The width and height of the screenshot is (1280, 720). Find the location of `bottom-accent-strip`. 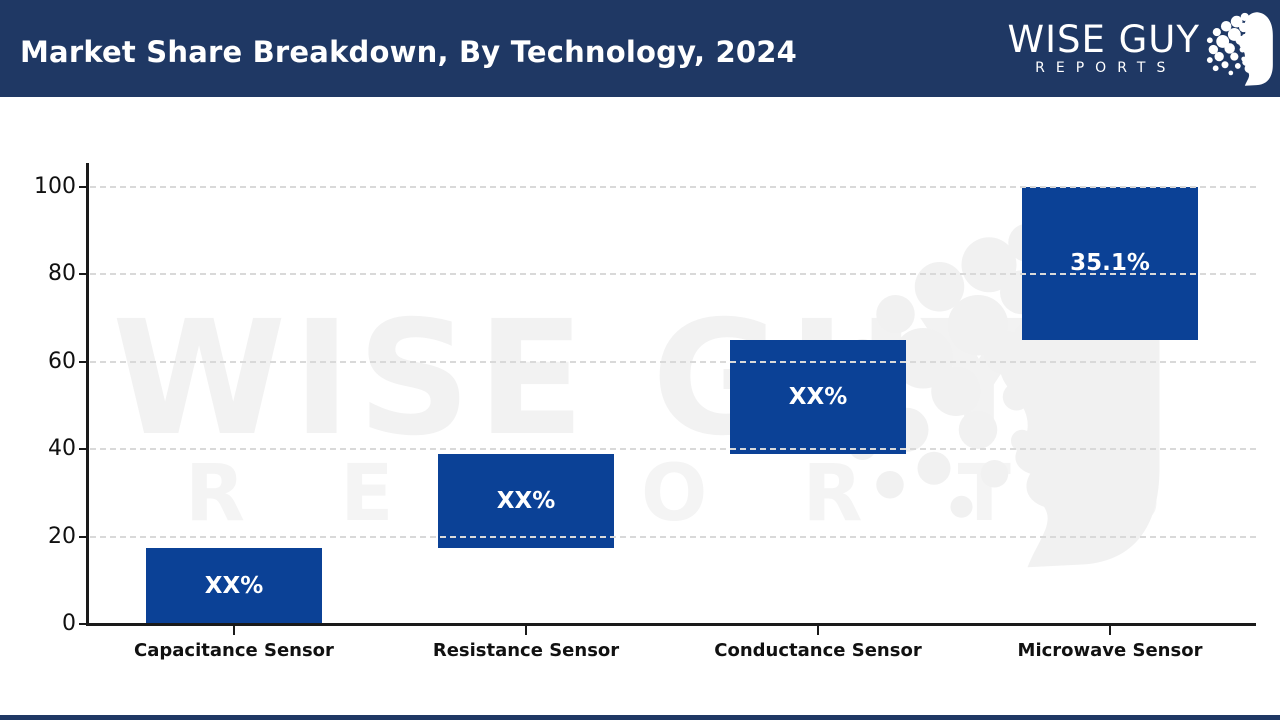

bottom-accent-strip is located at coordinates (640, 717).